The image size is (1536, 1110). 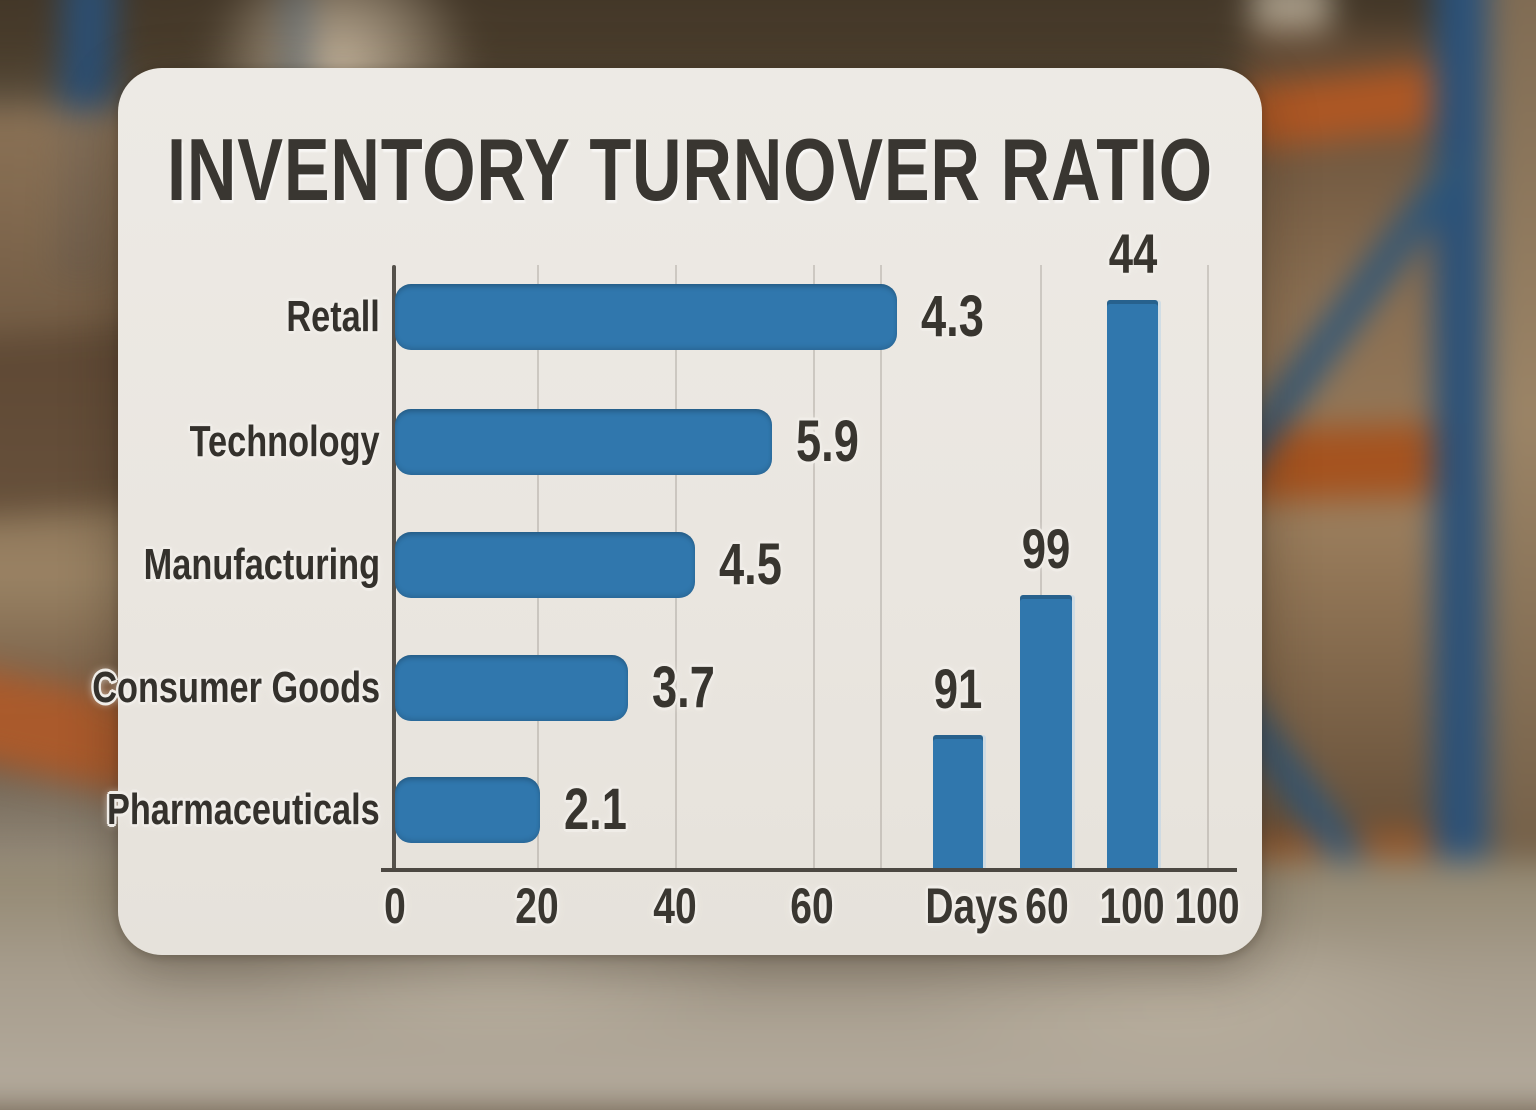 I want to click on x-tick-label-6: 100, so click(x=1131, y=906).